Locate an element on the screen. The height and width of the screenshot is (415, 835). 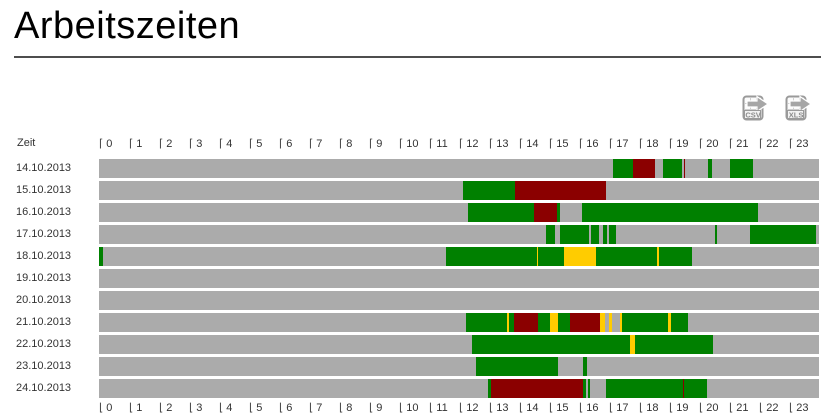
date-label: 17.10.2013 is located at coordinates (44, 234).